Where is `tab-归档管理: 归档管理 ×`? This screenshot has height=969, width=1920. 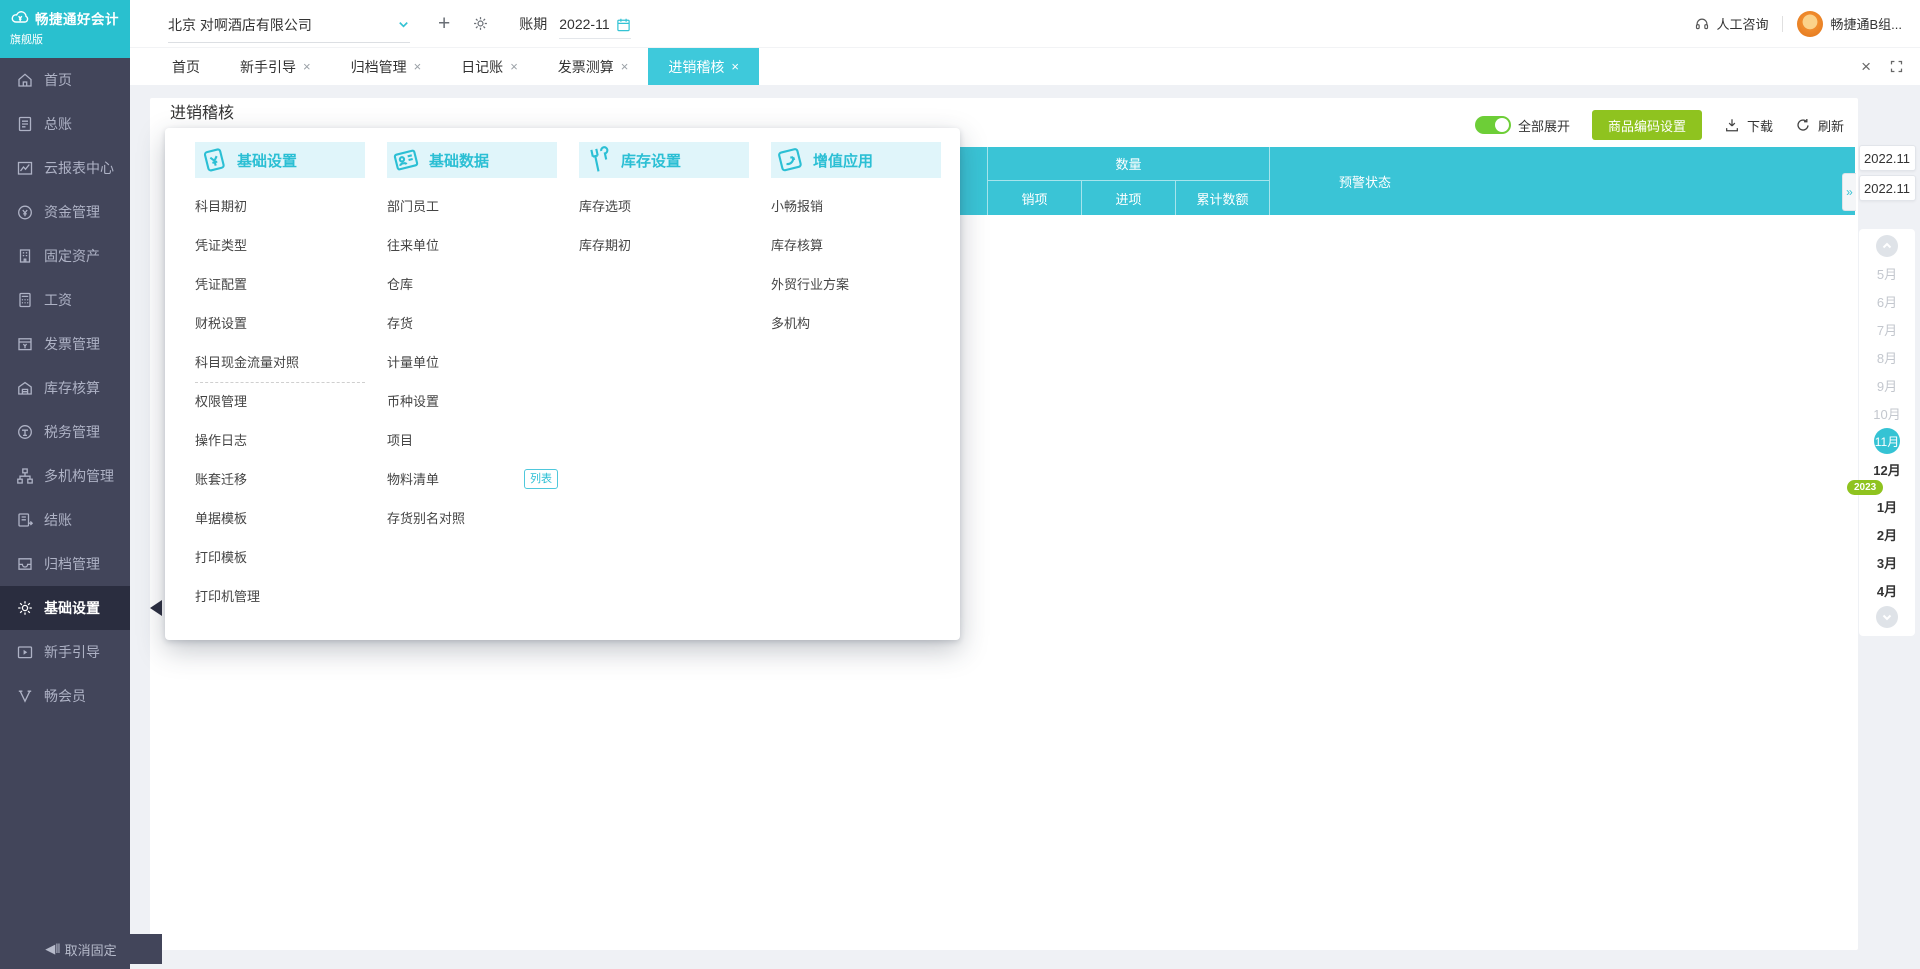
tab-归档管理: 归档管理 × is located at coordinates (386, 66).